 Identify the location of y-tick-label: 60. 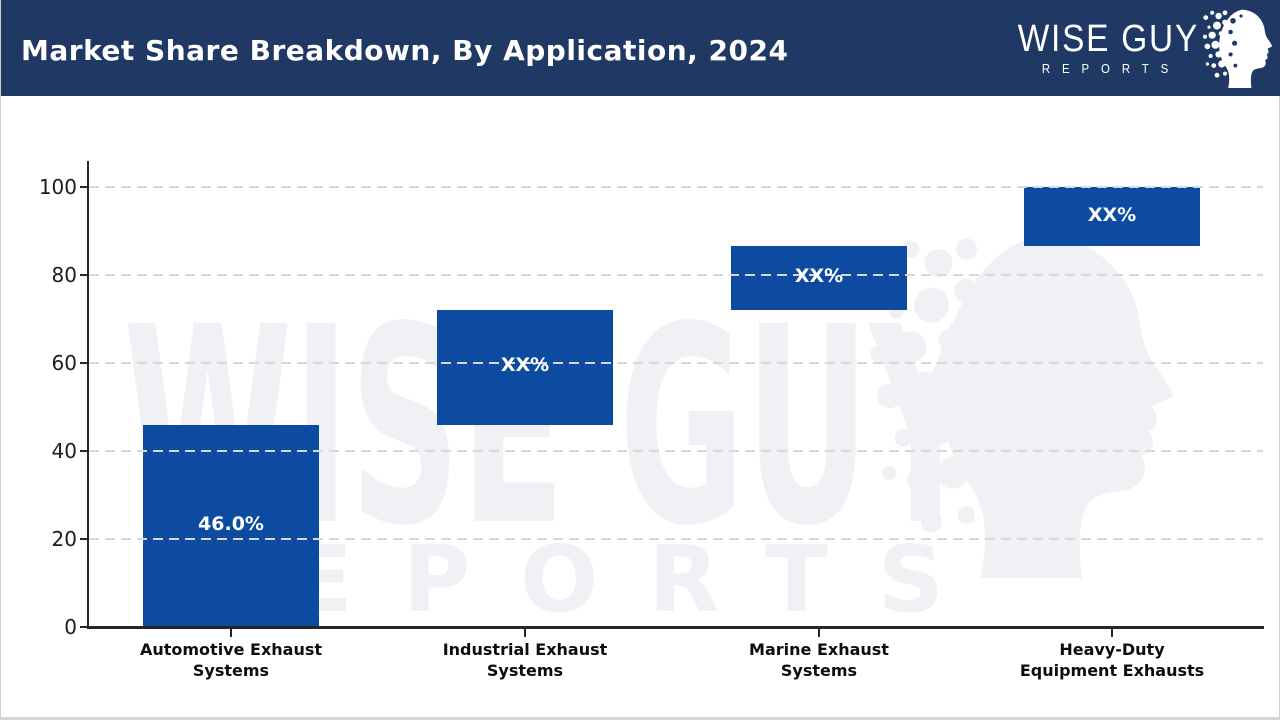
(64, 363).